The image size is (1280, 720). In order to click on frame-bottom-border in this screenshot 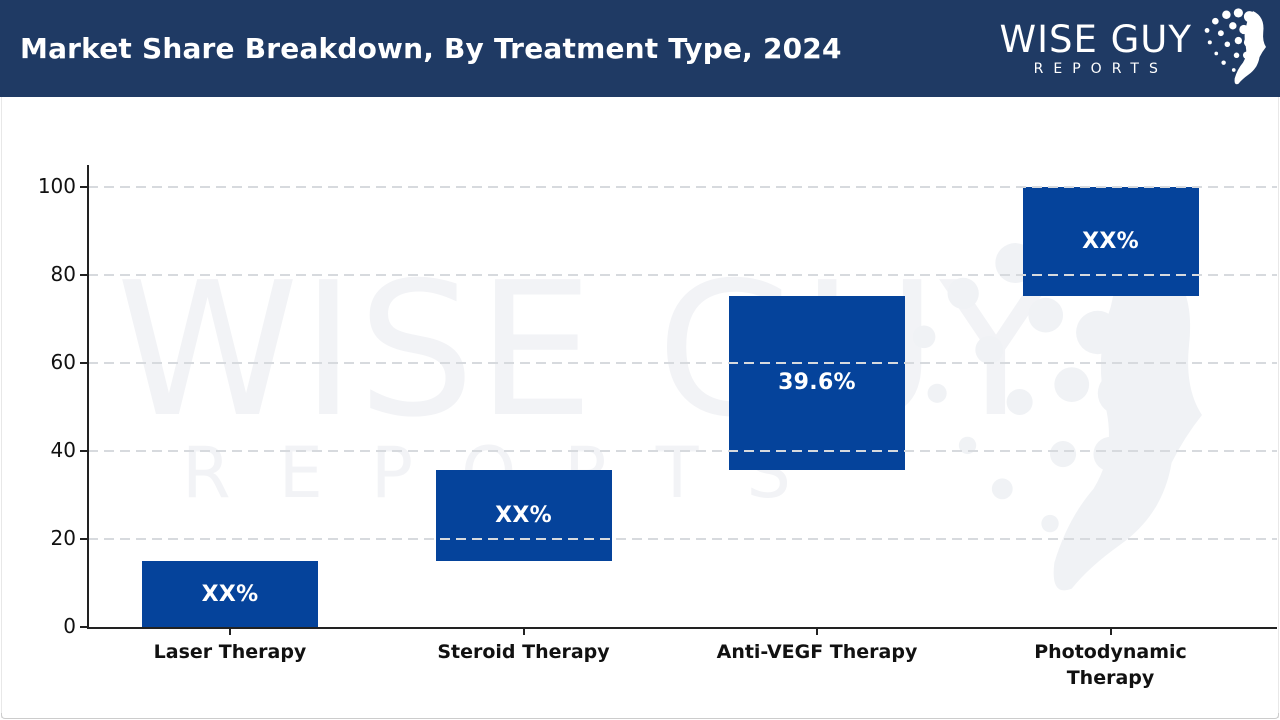, I will do `click(640, 716)`.